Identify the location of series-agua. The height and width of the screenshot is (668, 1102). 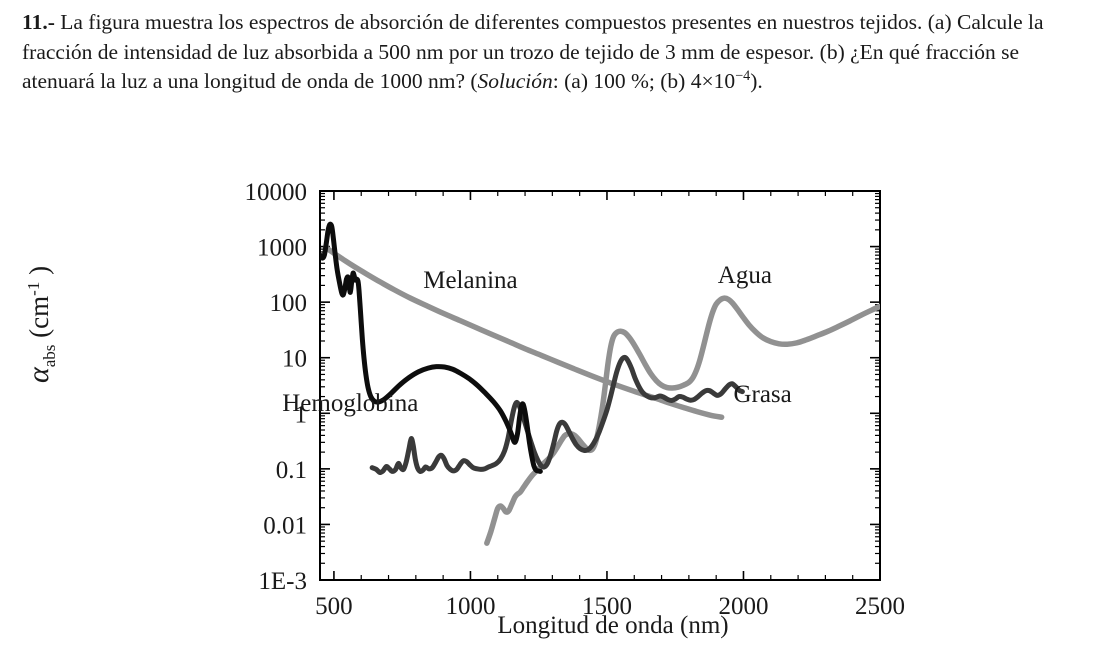
(682, 420).